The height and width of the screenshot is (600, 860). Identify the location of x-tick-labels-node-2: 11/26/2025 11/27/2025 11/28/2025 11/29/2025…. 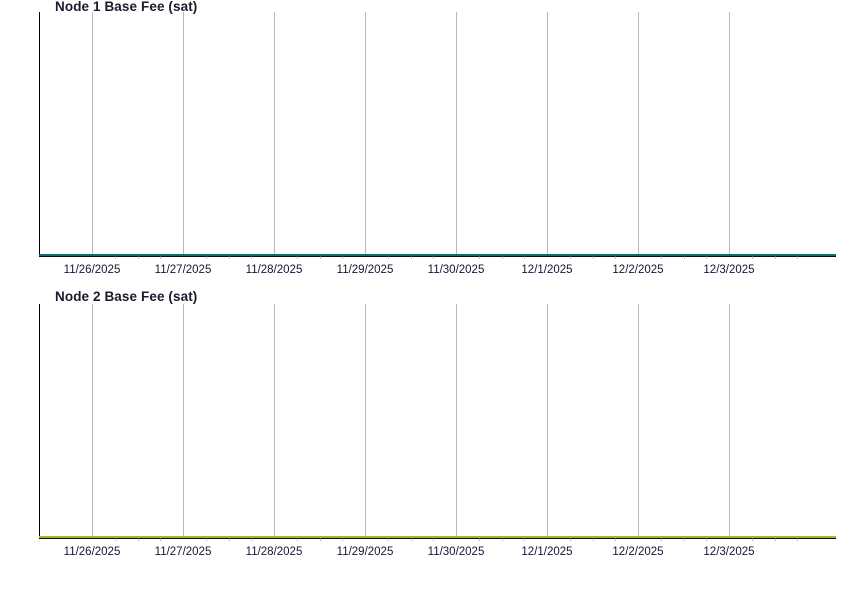
(437, 552).